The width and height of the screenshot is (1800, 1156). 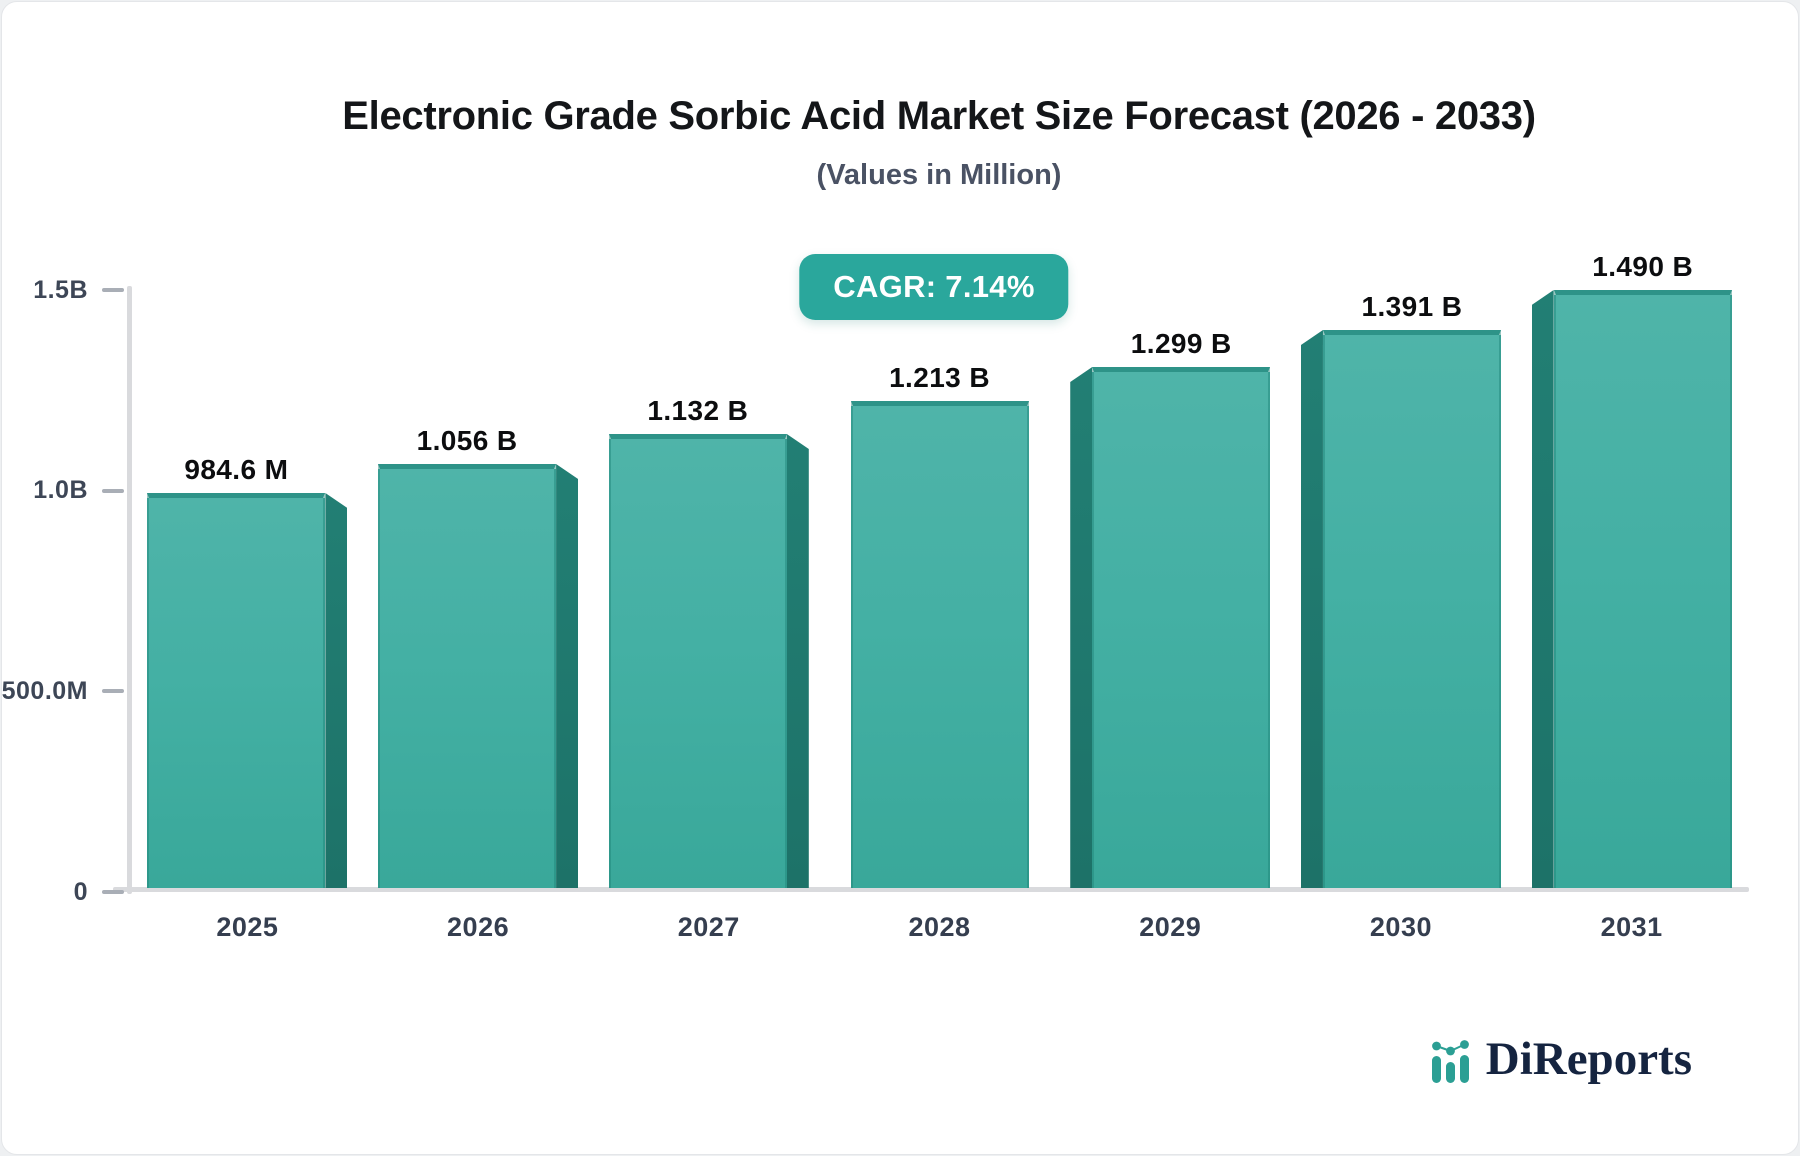 I want to click on bar-slot-2028: 1.213 B 2028, so click(x=939, y=616).